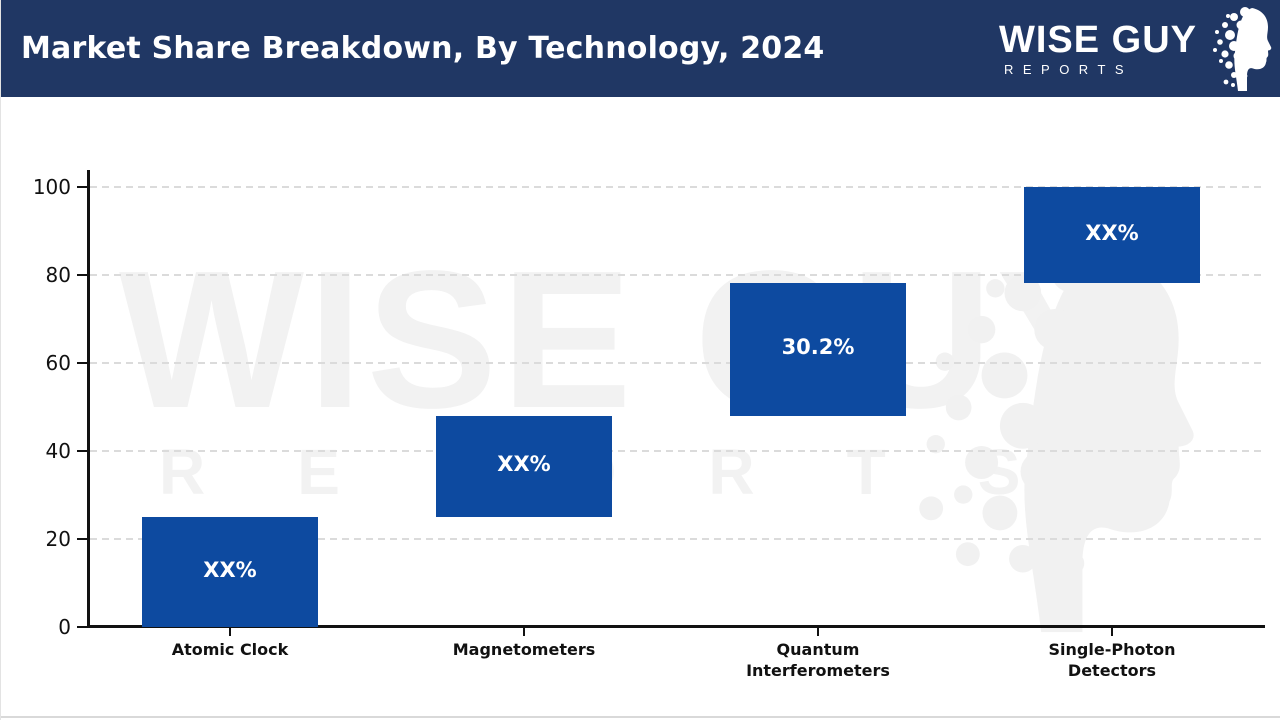  What do you see at coordinates (1112, 232) in the screenshot?
I see `bar-value-label-3: XX%` at bounding box center [1112, 232].